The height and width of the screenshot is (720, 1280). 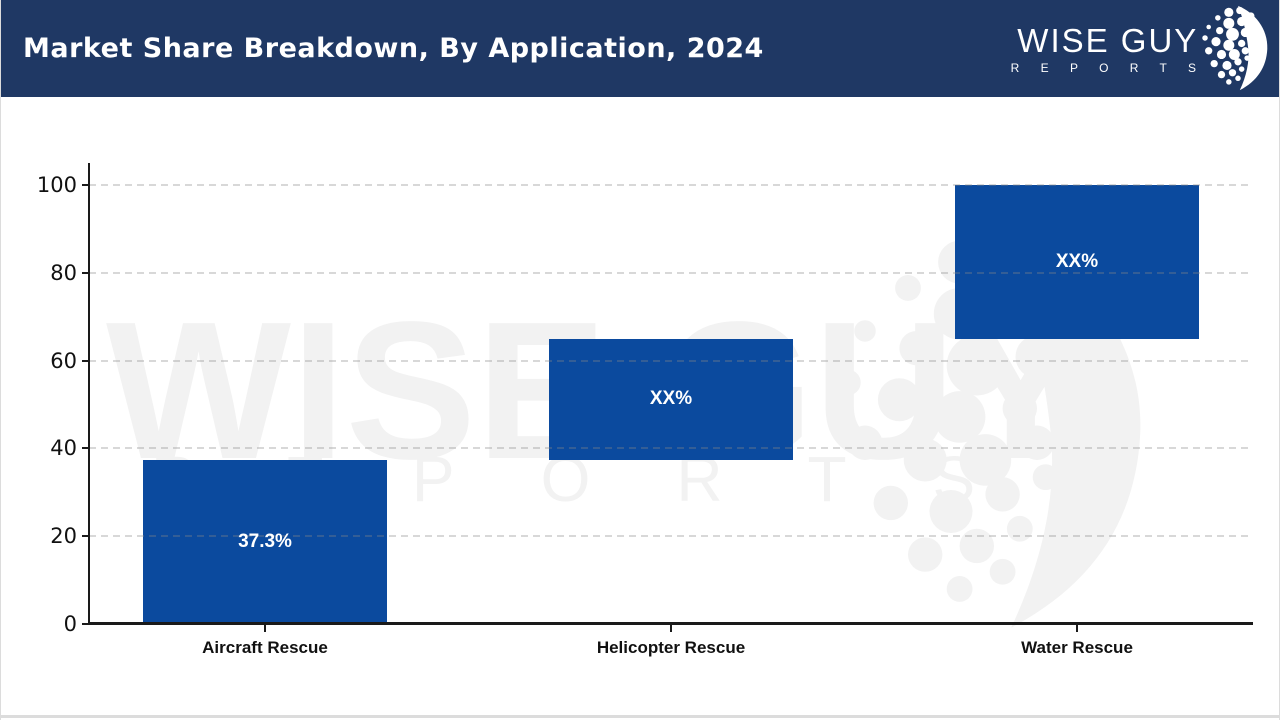 What do you see at coordinates (1235, 48) in the screenshot?
I see `logo-face-icon` at bounding box center [1235, 48].